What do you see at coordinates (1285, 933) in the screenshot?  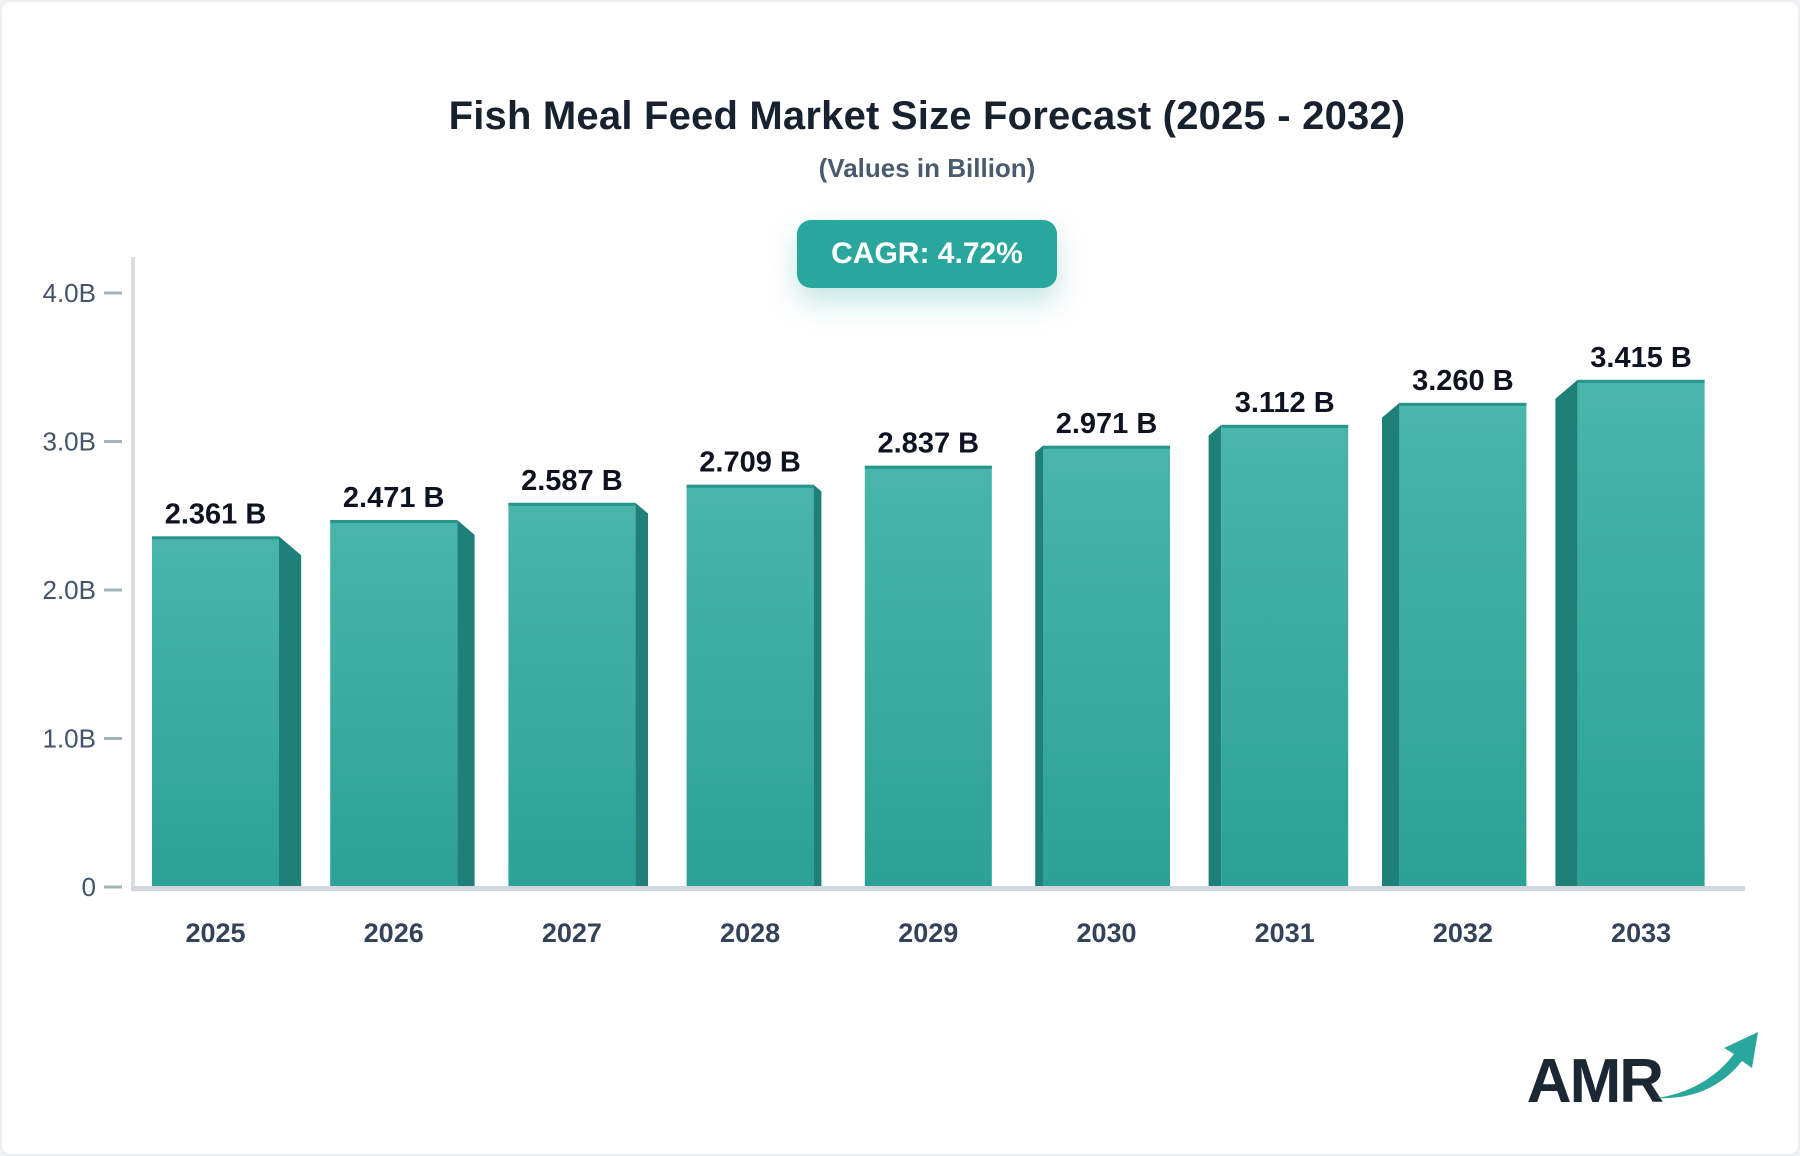 I see `x-axis-label-2031: 2031` at bounding box center [1285, 933].